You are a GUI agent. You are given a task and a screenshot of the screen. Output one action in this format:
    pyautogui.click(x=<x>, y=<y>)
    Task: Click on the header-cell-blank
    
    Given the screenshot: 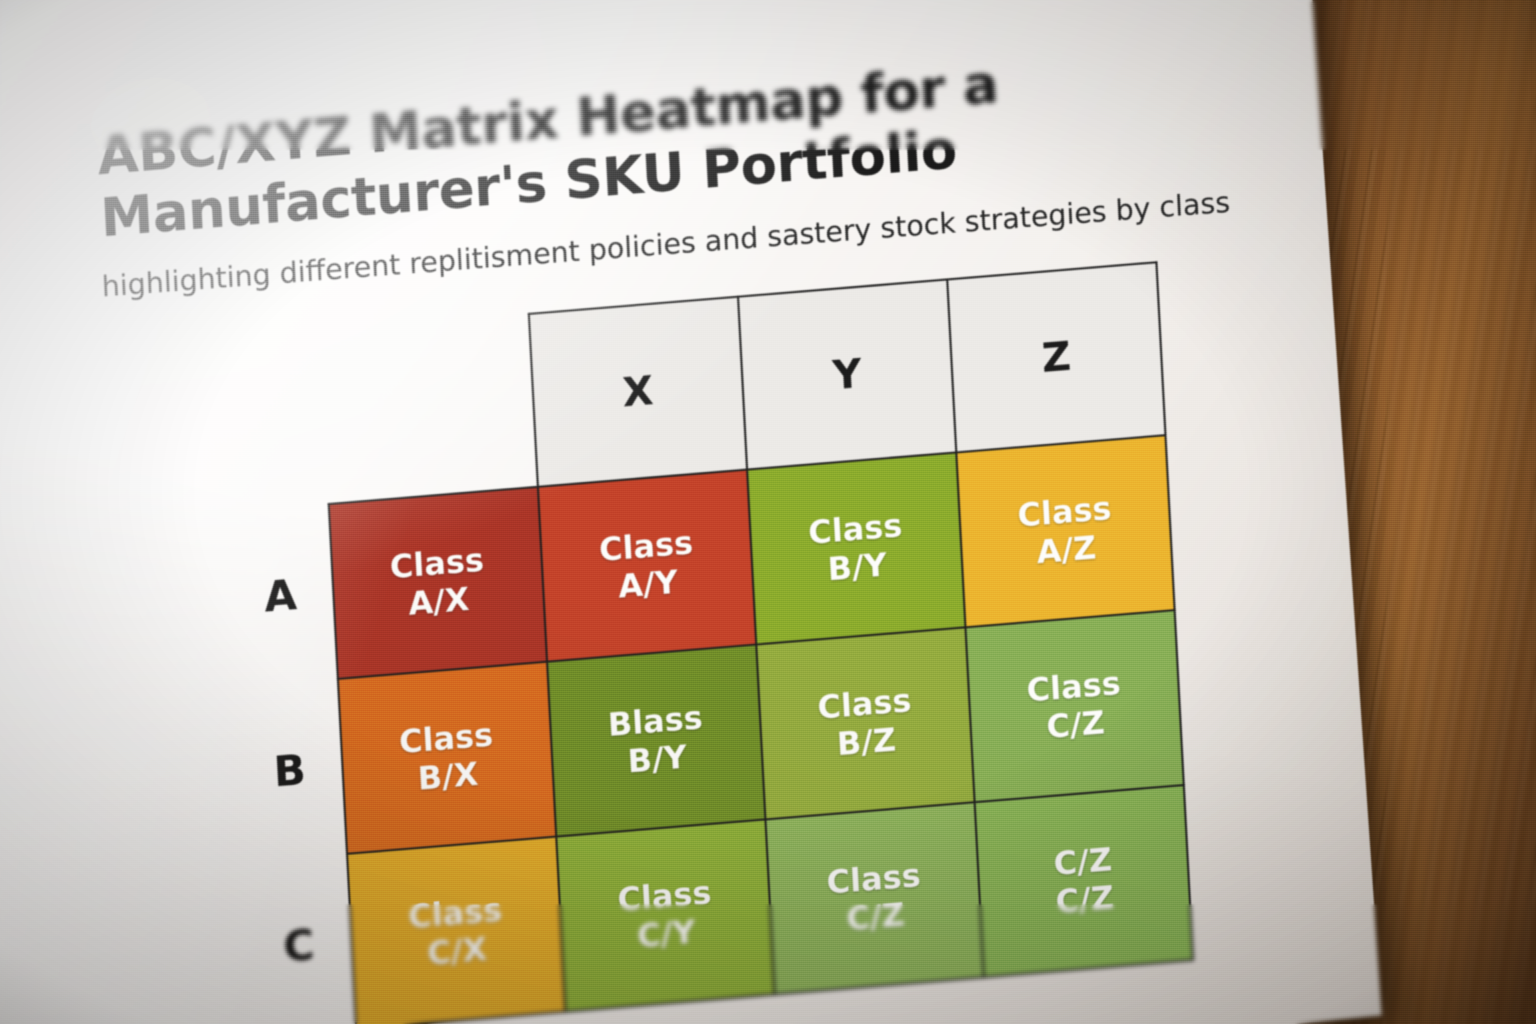 What is the action you would take?
    pyautogui.click(x=429, y=409)
    